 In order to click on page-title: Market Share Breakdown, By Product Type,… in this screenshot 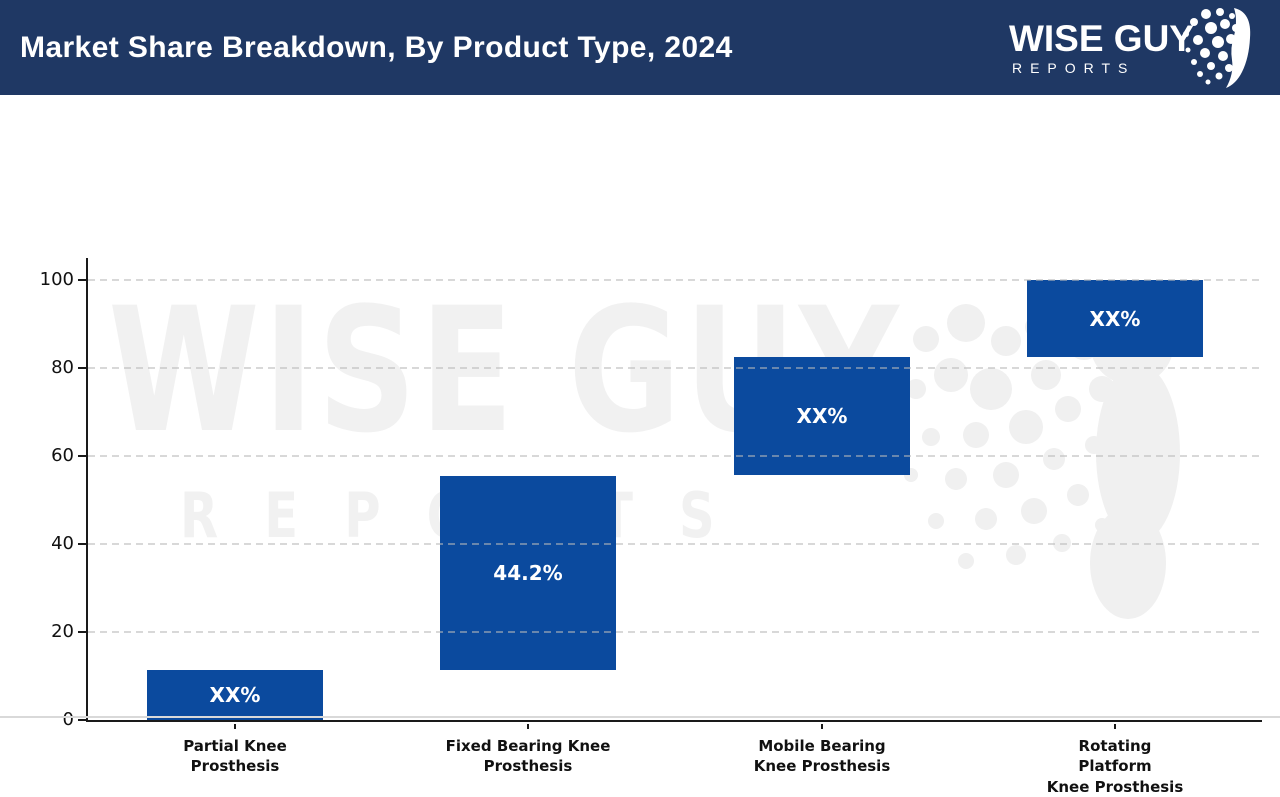, I will do `click(376, 47)`.